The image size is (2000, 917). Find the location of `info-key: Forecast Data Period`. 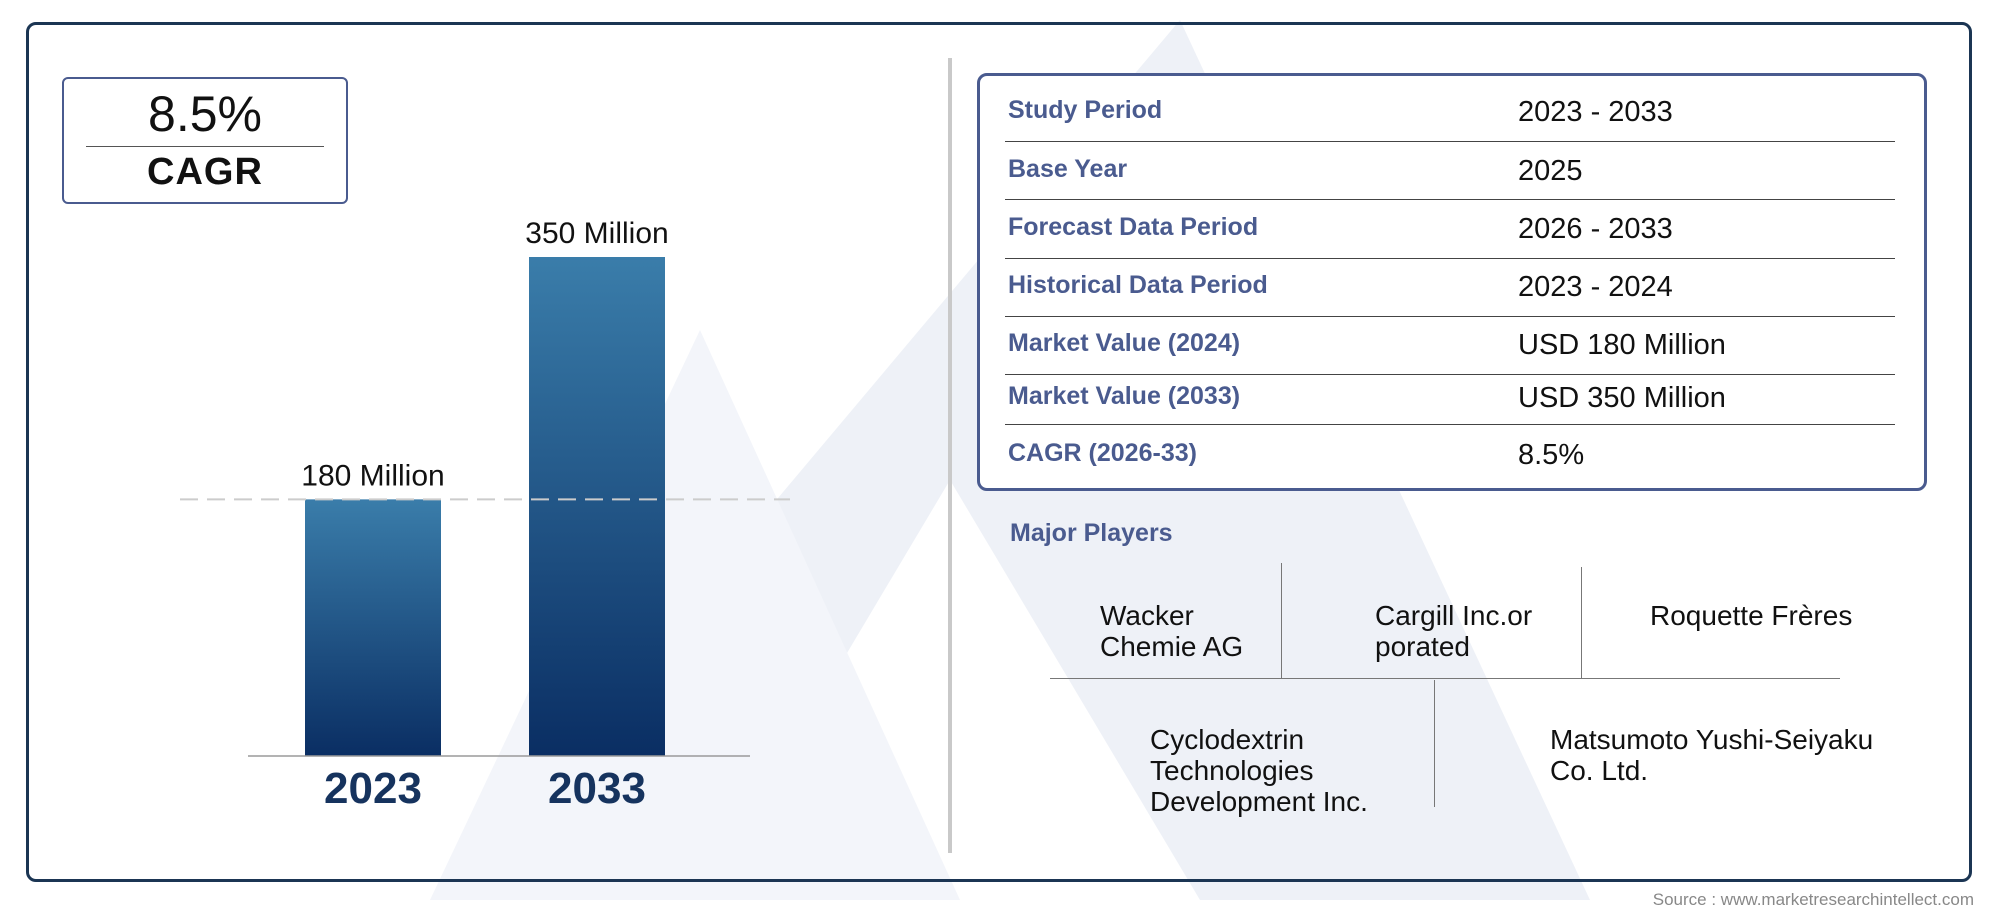

info-key: Forecast Data Period is located at coordinates (1133, 227).